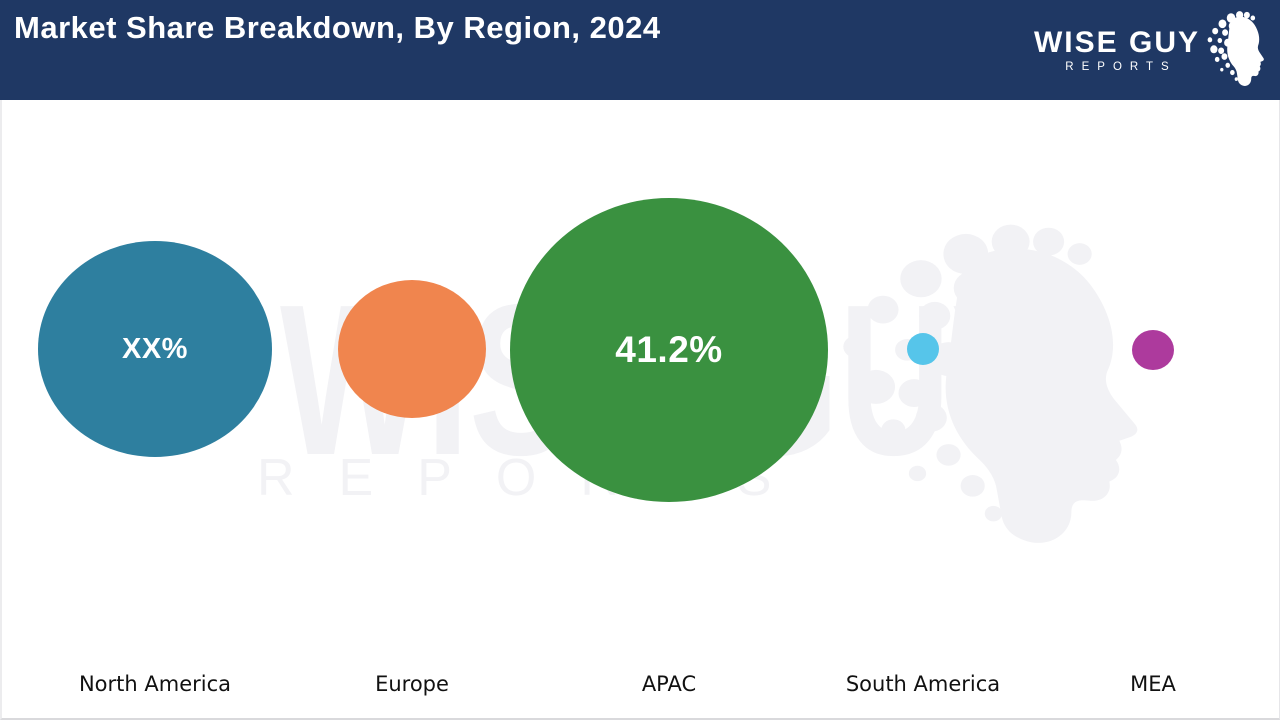 This screenshot has width=1280, height=720. I want to click on dotted-head-icon, so click(1235, 48).